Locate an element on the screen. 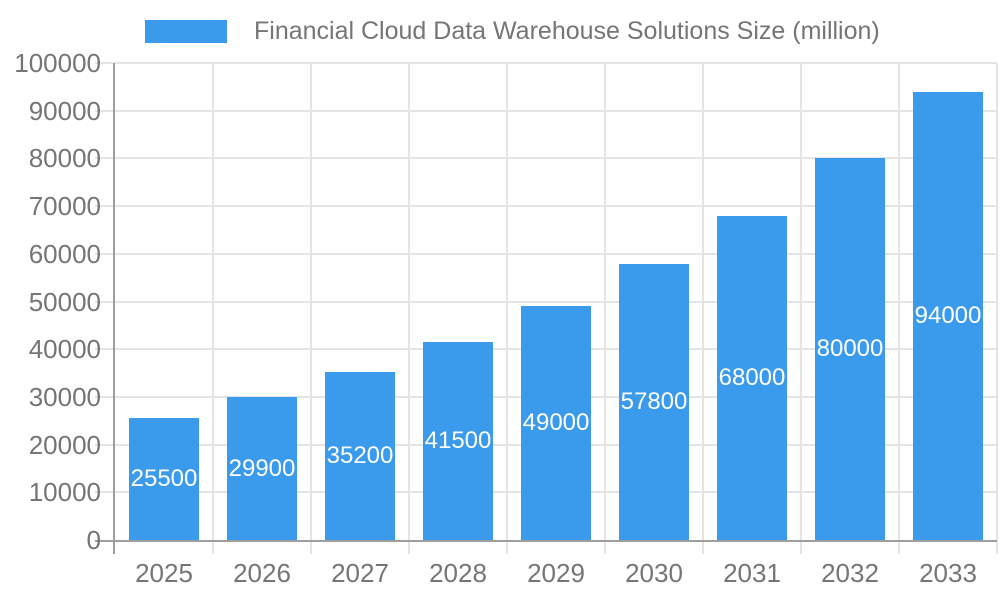 This screenshot has width=1000, height=600. y-axis-tick-label: 40000 is located at coordinates (64, 349).